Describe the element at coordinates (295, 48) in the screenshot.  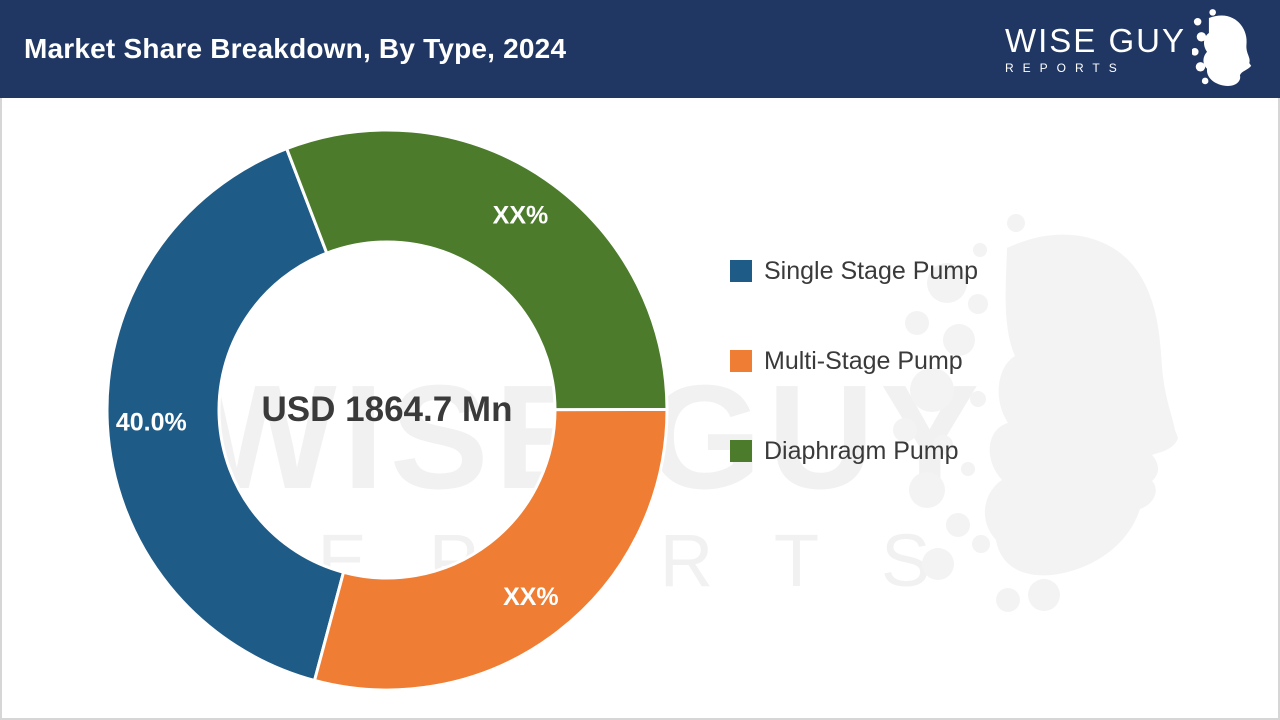
I see `page-title: Market Share Breakdown, By Type, 2024` at that location.